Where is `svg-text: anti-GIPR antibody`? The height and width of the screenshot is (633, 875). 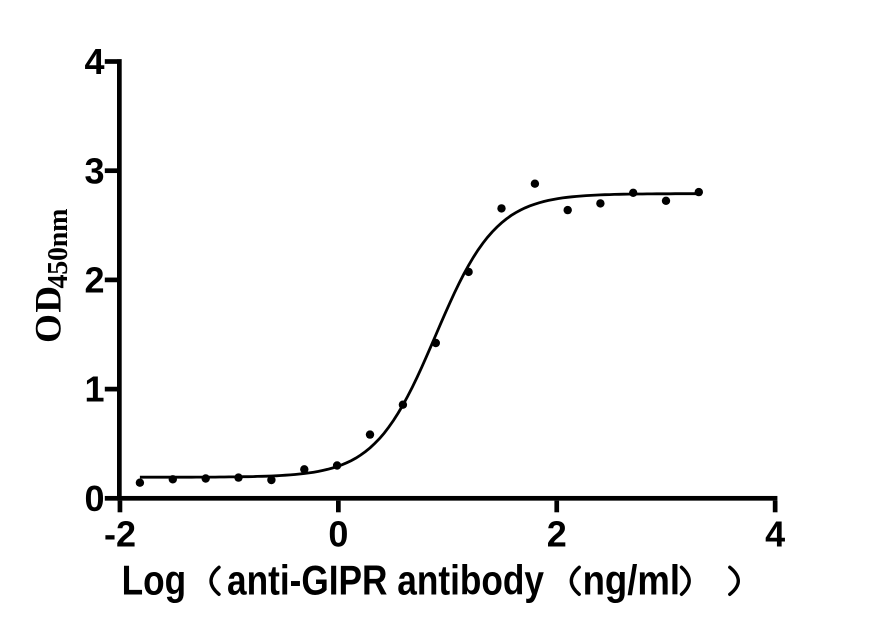 svg-text: anti-GIPR antibody is located at coordinates (386, 580).